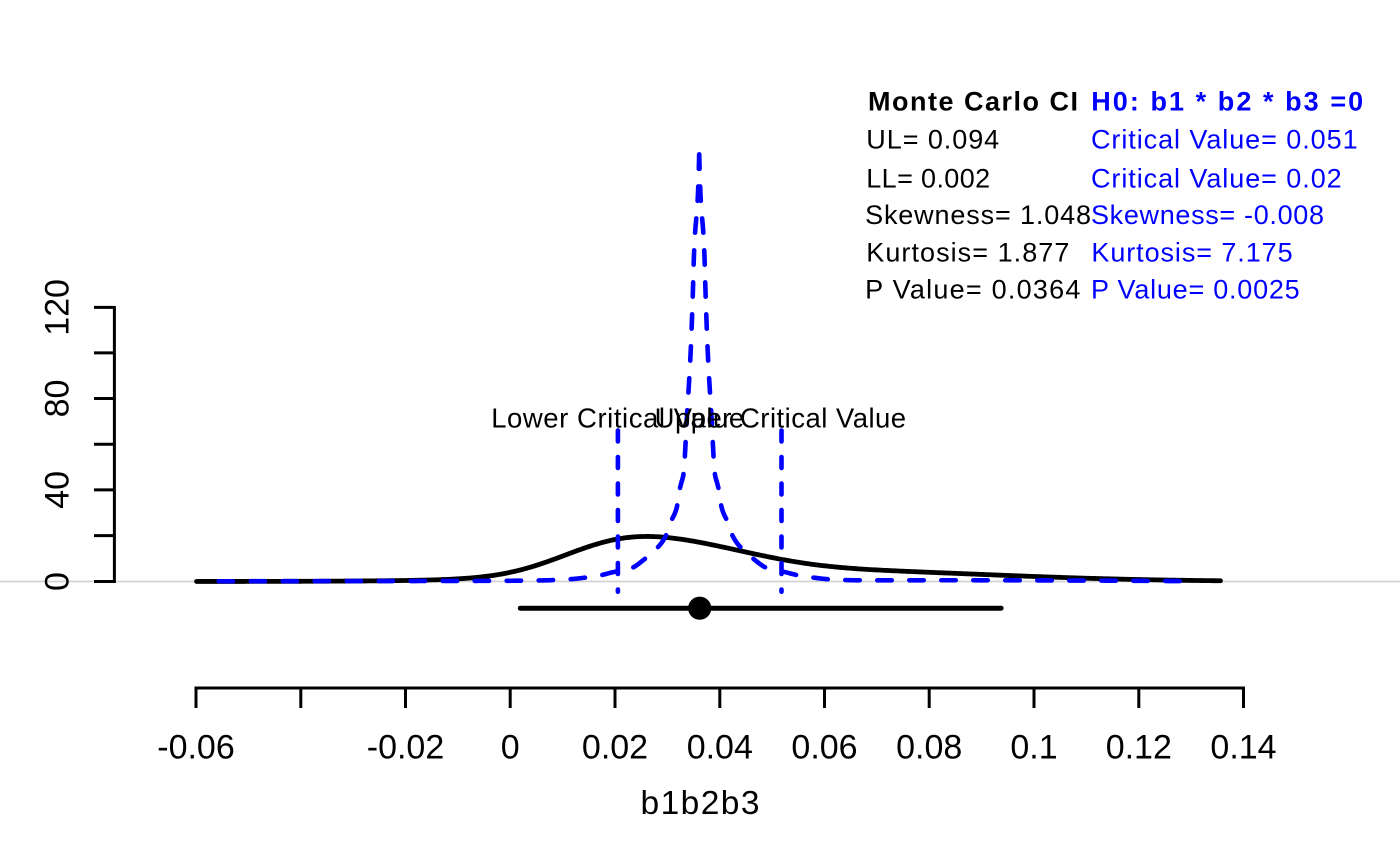 This screenshot has width=1400, height=866. I want to click on svg-text: LL= 0.002, so click(928, 179).